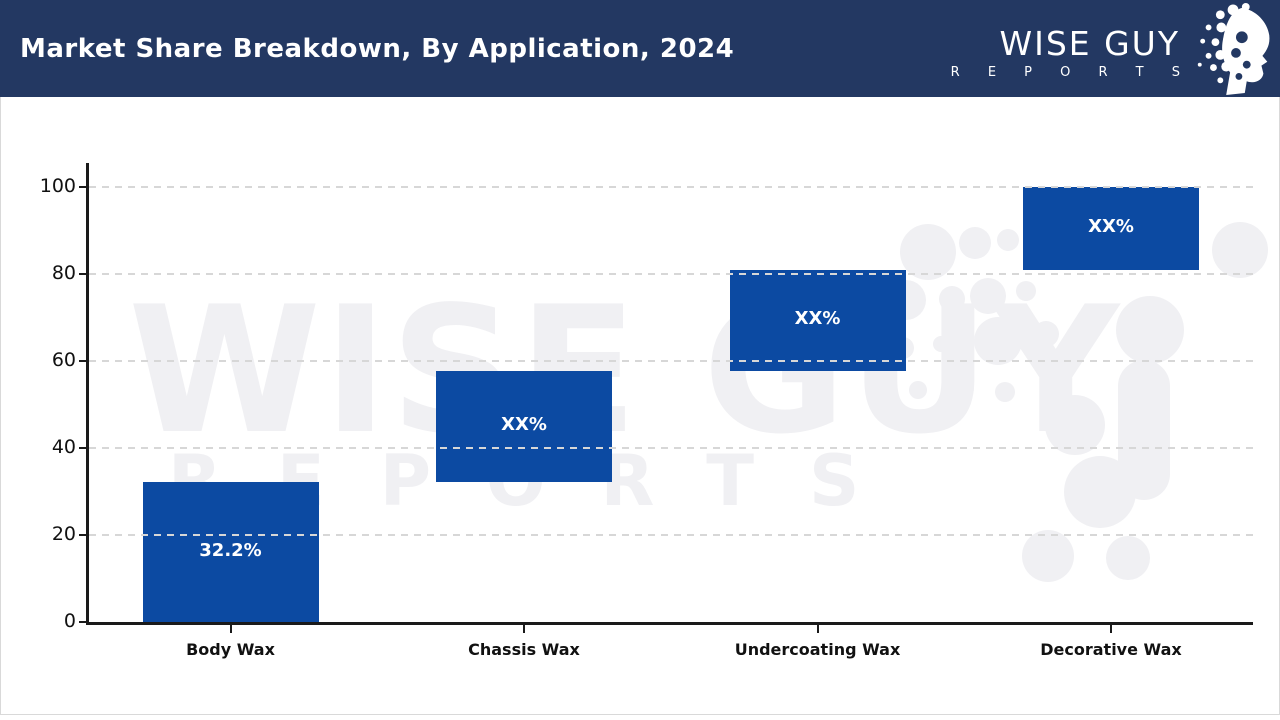 The height and width of the screenshot is (720, 1280). I want to click on head-profile-logo-icon, so click(1233, 48).